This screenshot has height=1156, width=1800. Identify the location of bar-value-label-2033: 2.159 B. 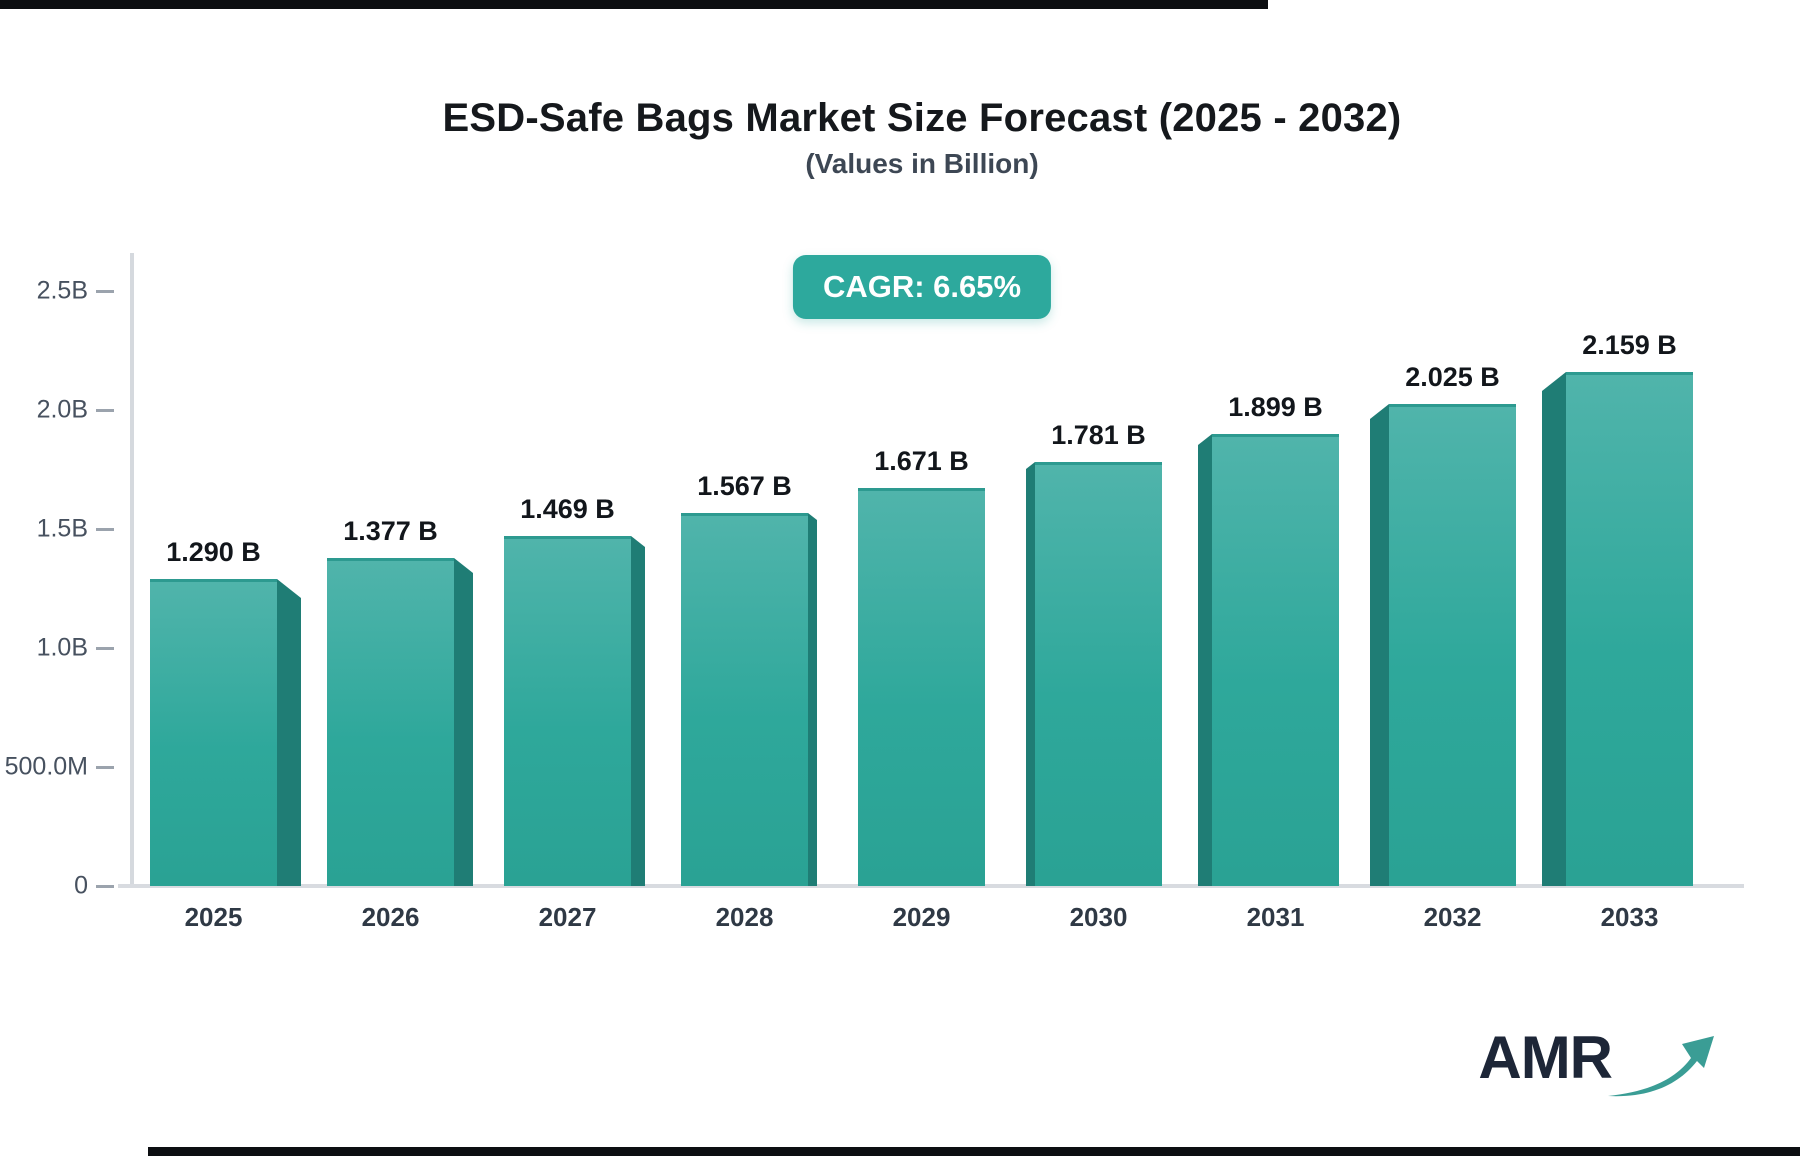
(1629, 345).